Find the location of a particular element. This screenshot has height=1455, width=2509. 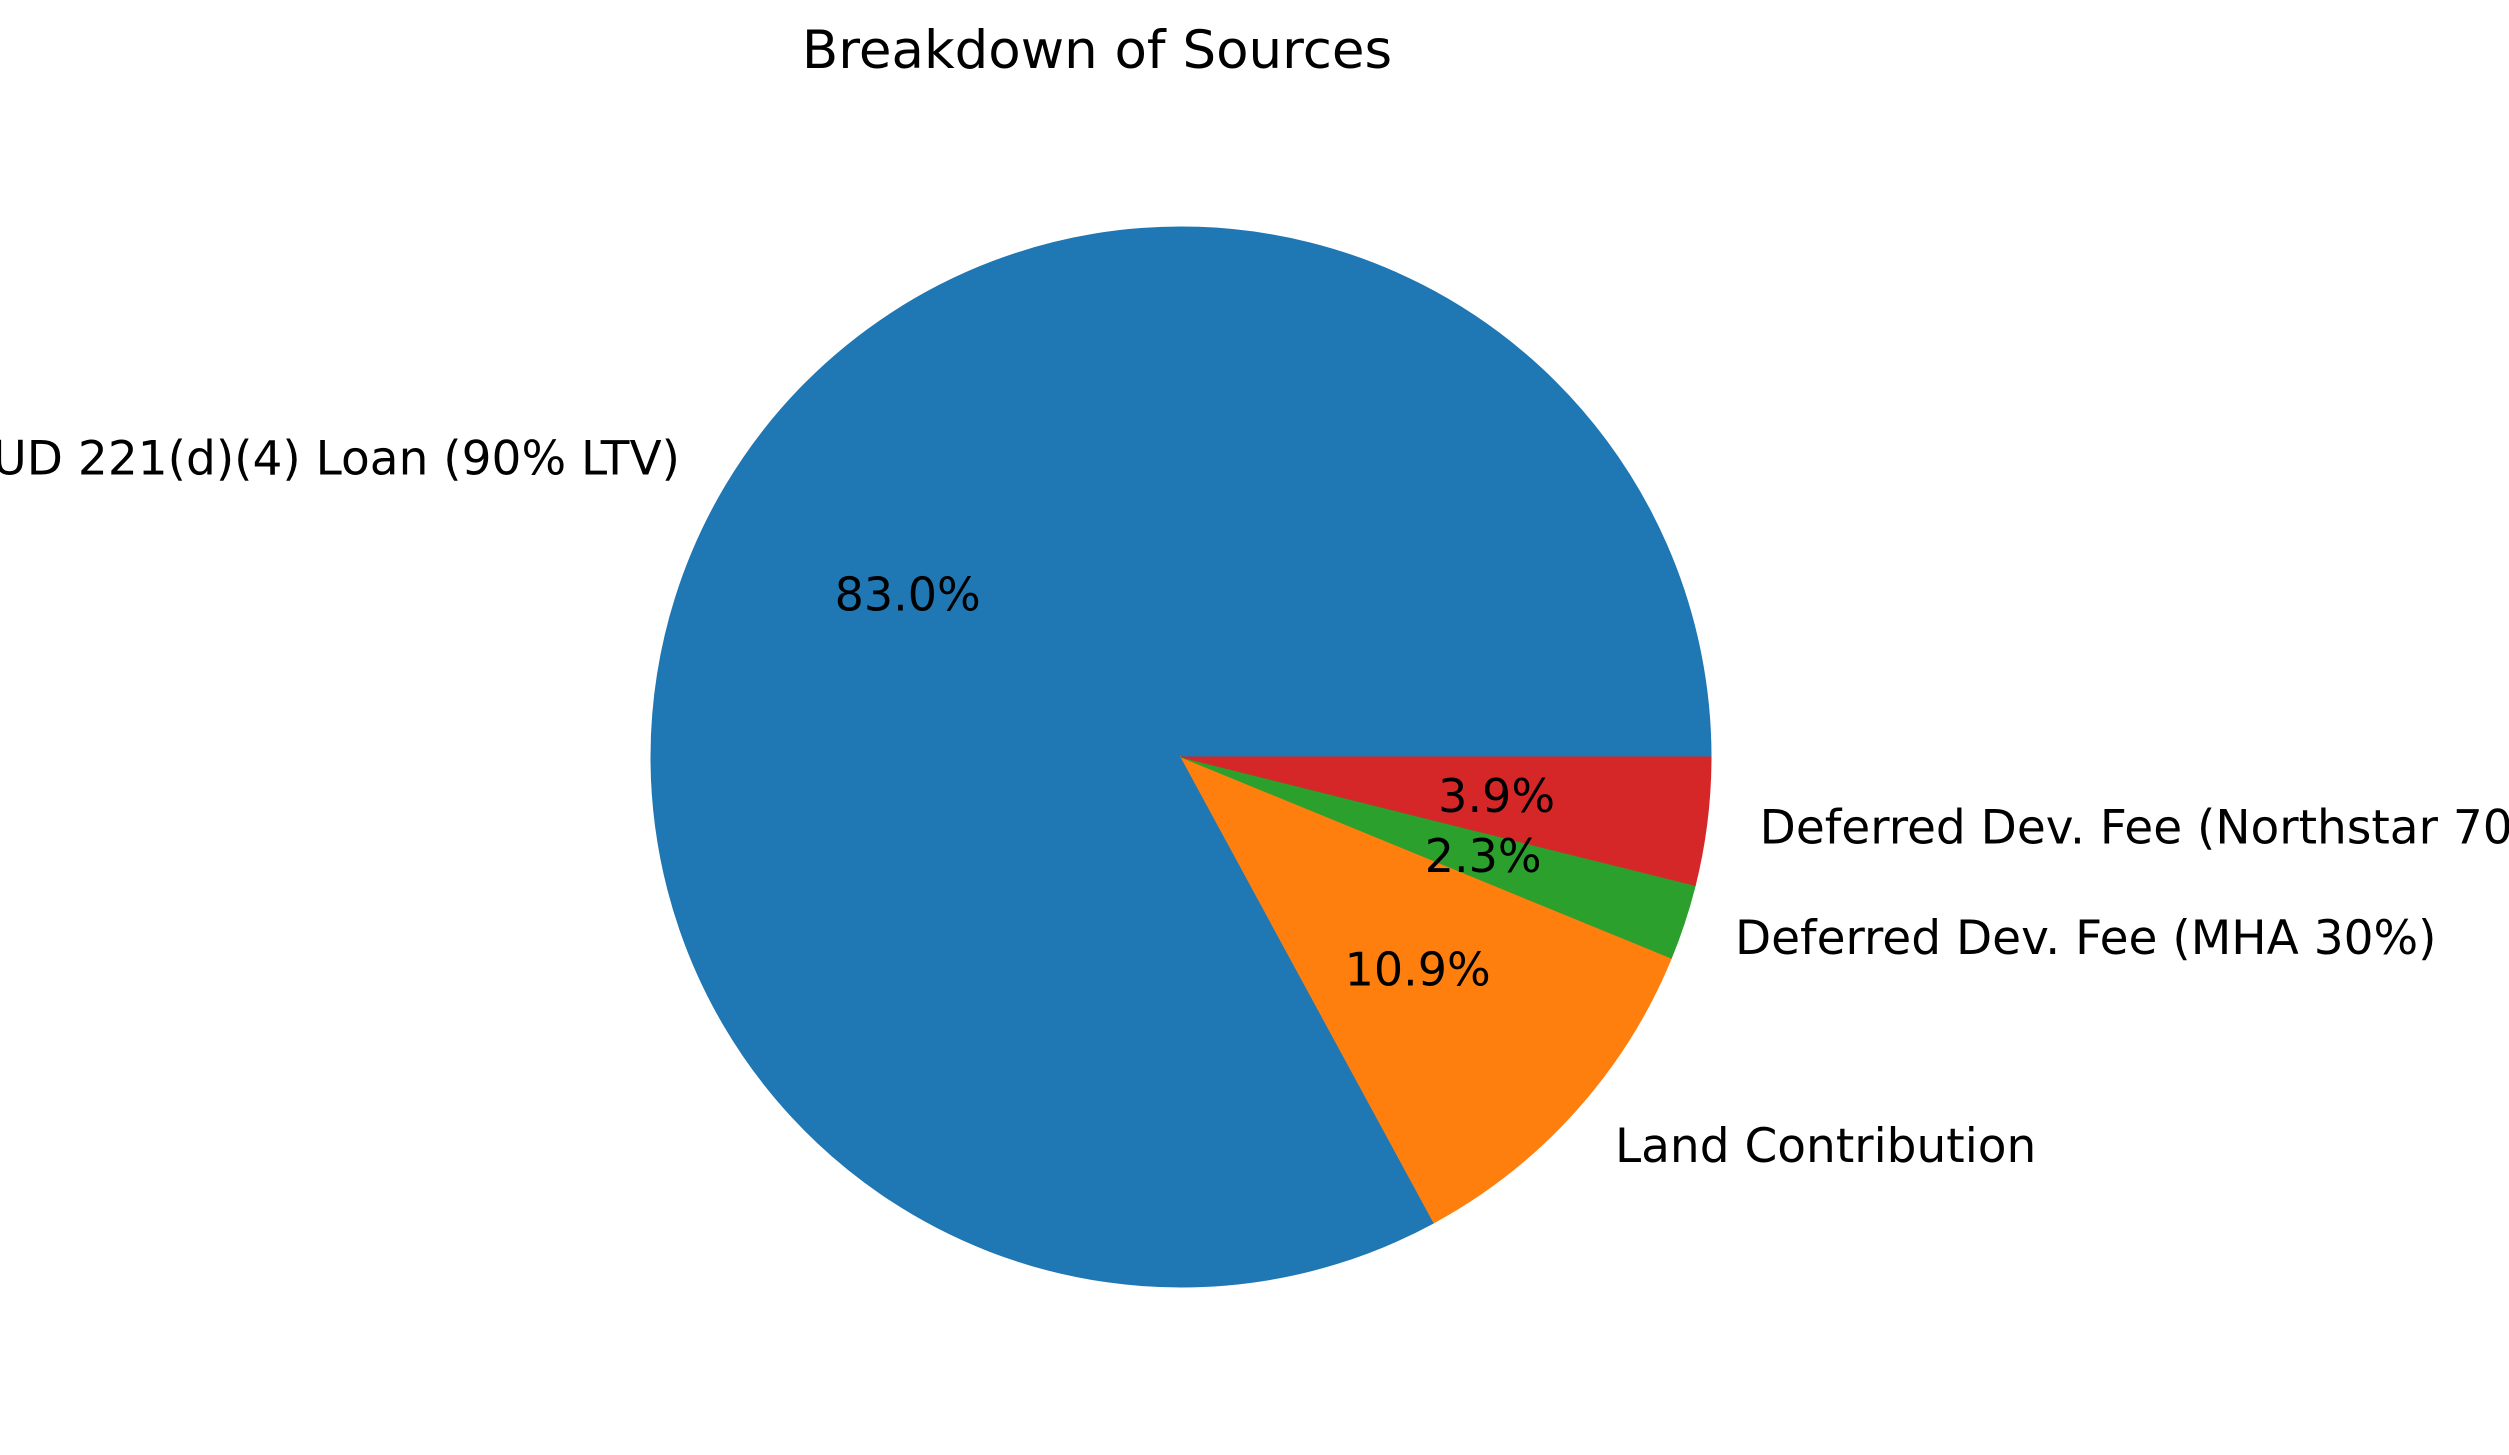

slice-label-1: Land Contribution is located at coordinates (1825, 1146).